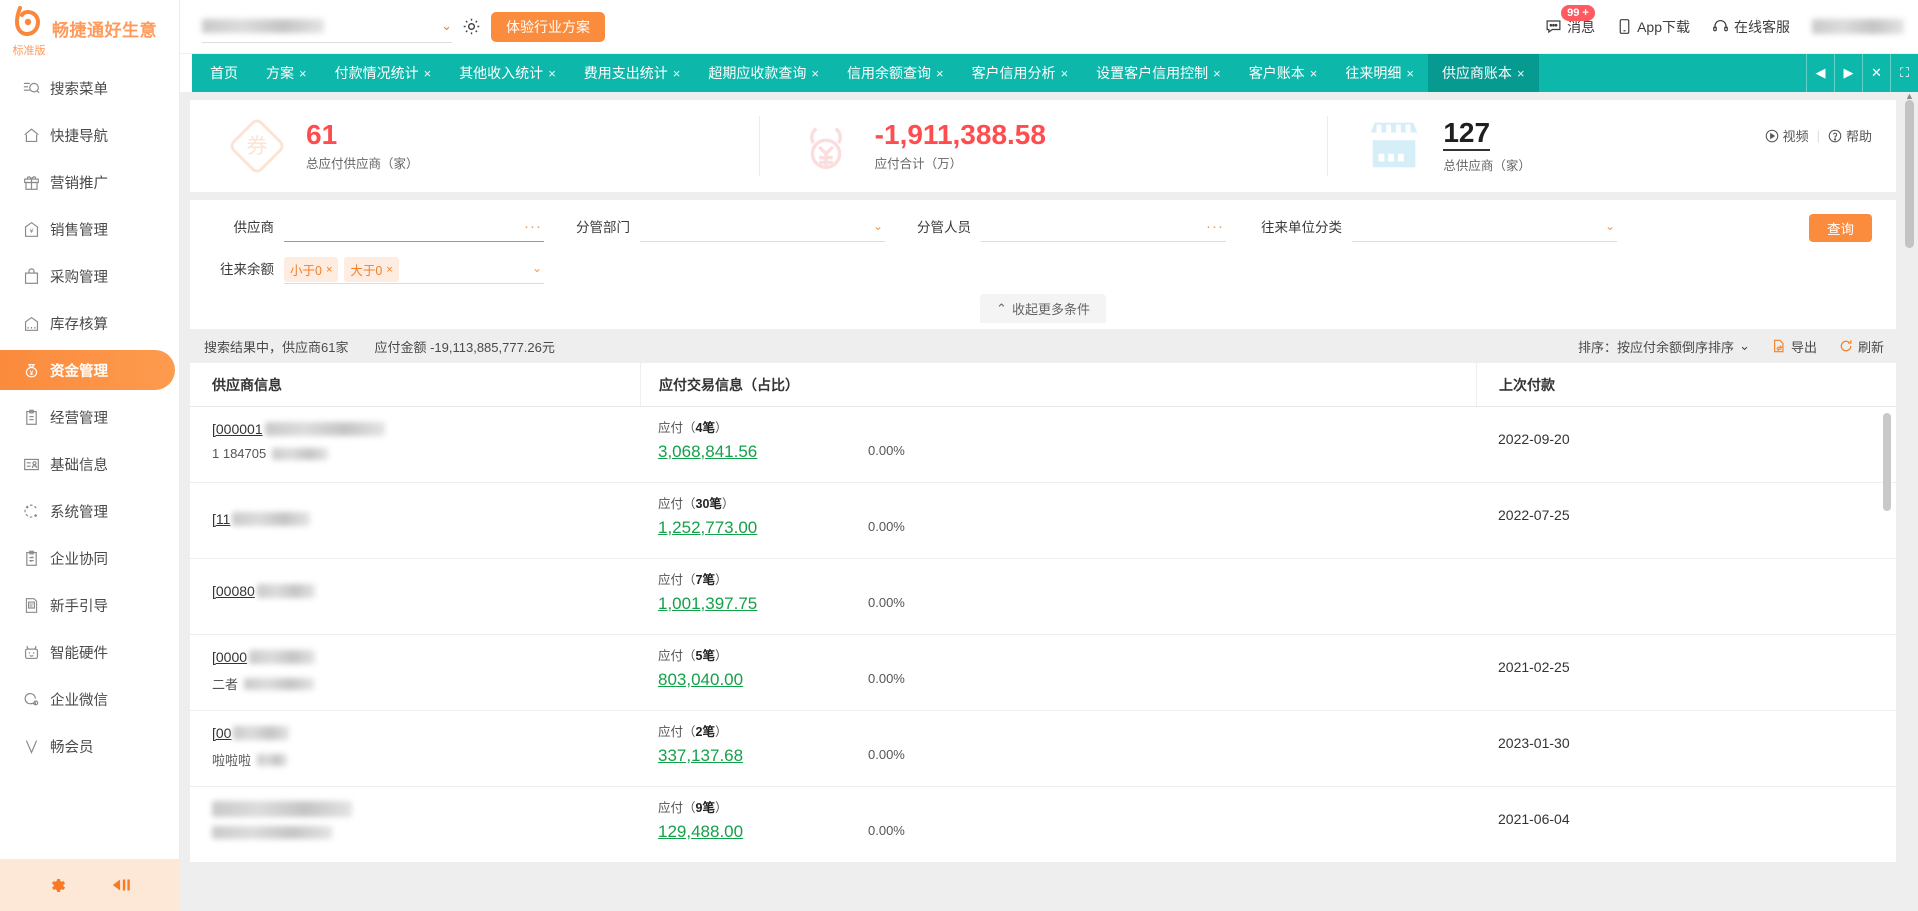  What do you see at coordinates (1043, 597) in the screenshot?
I see `table-row: [00080 应付（7笔） 1,001,397.75 0.00%` at bounding box center [1043, 597].